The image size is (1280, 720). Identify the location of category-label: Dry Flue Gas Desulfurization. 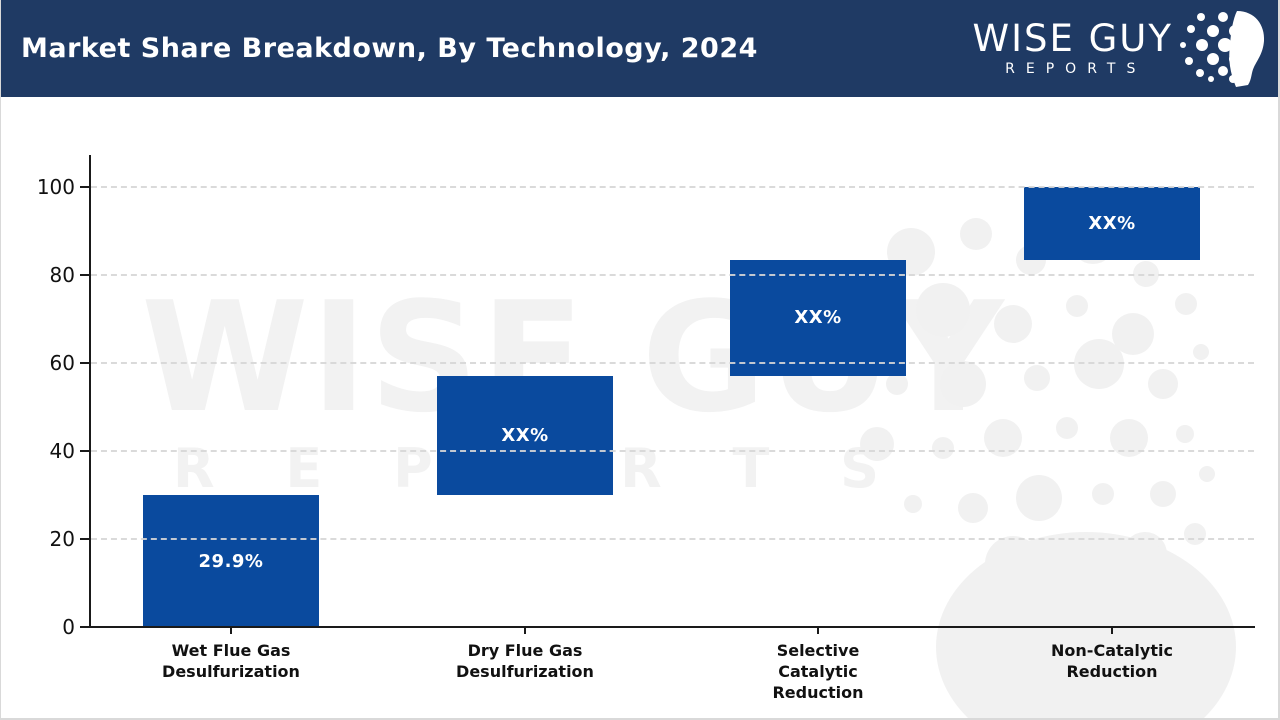
(525, 661).